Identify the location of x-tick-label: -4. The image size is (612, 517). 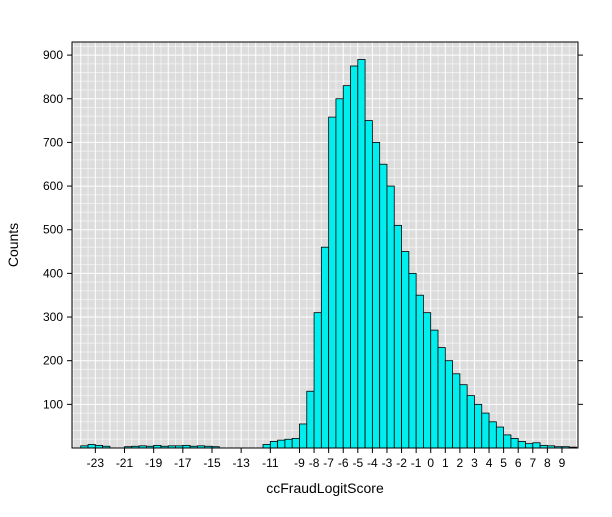
(372, 463).